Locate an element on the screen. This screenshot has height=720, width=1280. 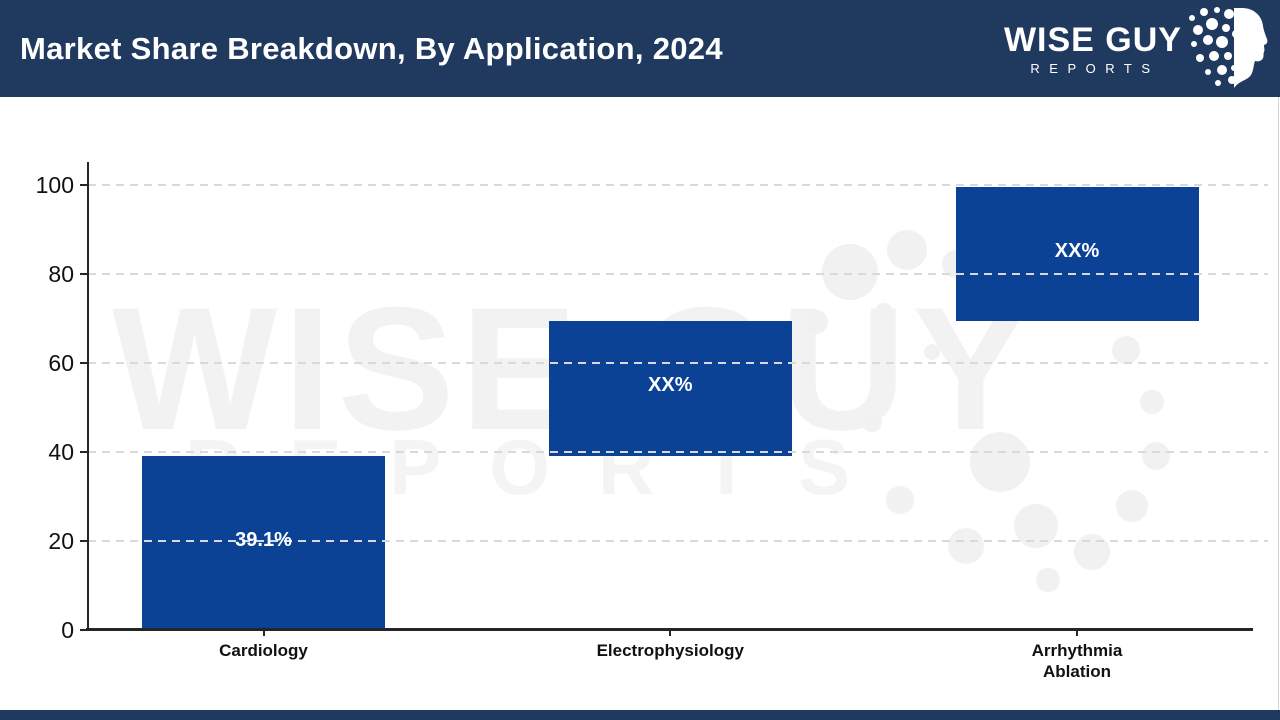
face-dots-icon is located at coordinates (1226, 49).